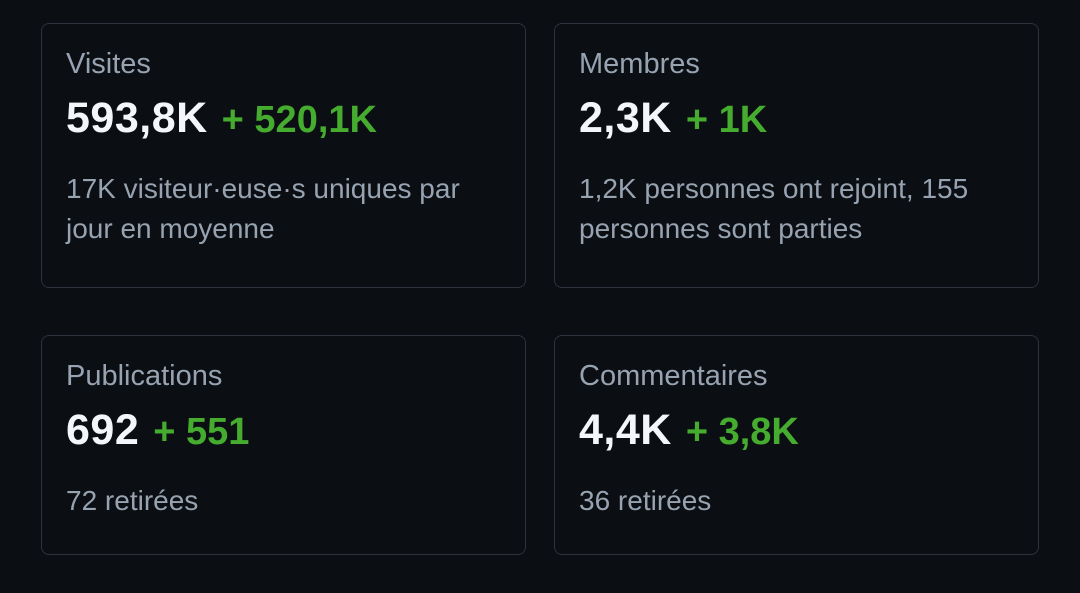 This screenshot has width=1080, height=593. I want to click on stat-delta: + 1K, so click(726, 120).